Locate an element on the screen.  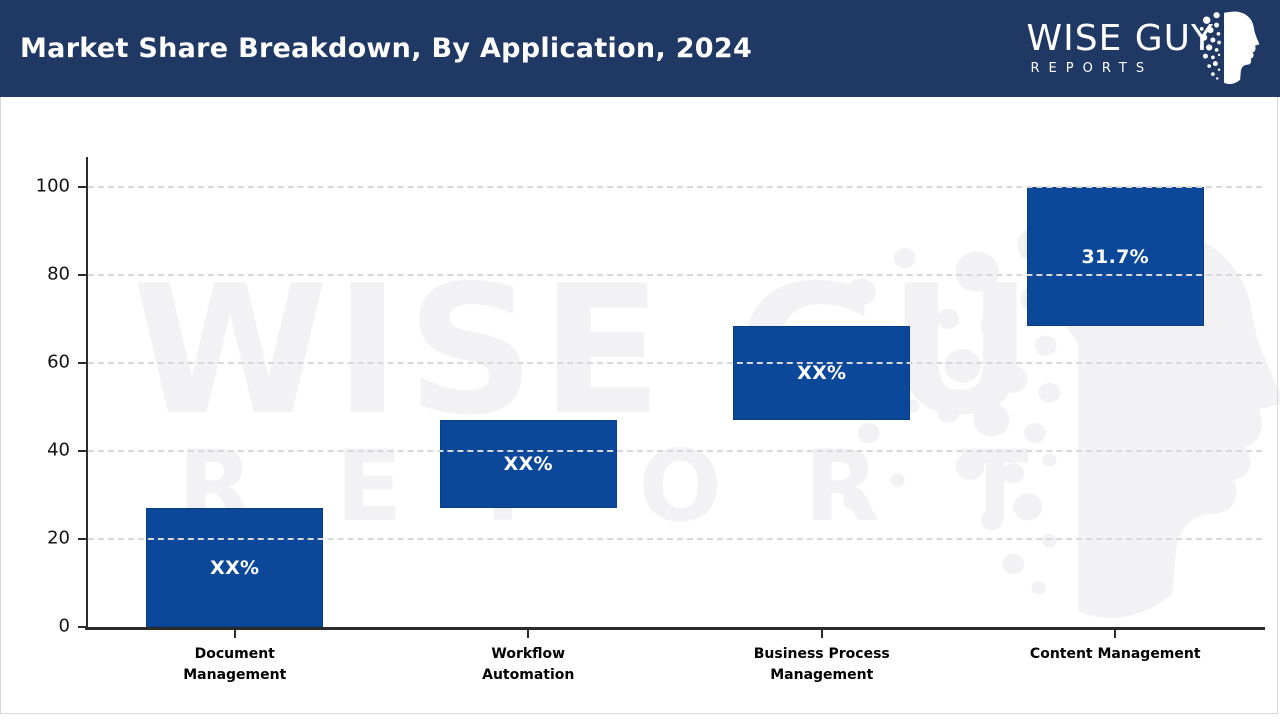
logo-text: WISE GUY REPORTS is located at coordinates (1120, 47).